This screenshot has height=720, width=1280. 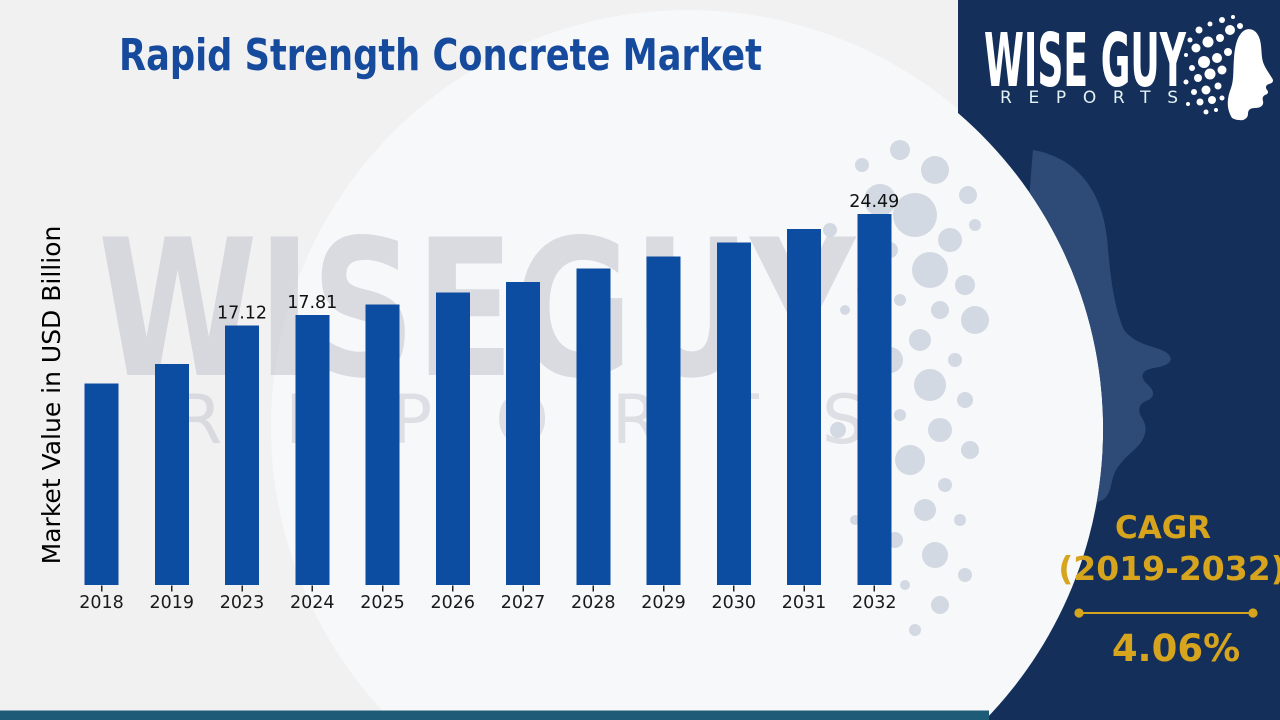 I want to click on x-tick-label-2031: 2031, so click(x=804, y=603).